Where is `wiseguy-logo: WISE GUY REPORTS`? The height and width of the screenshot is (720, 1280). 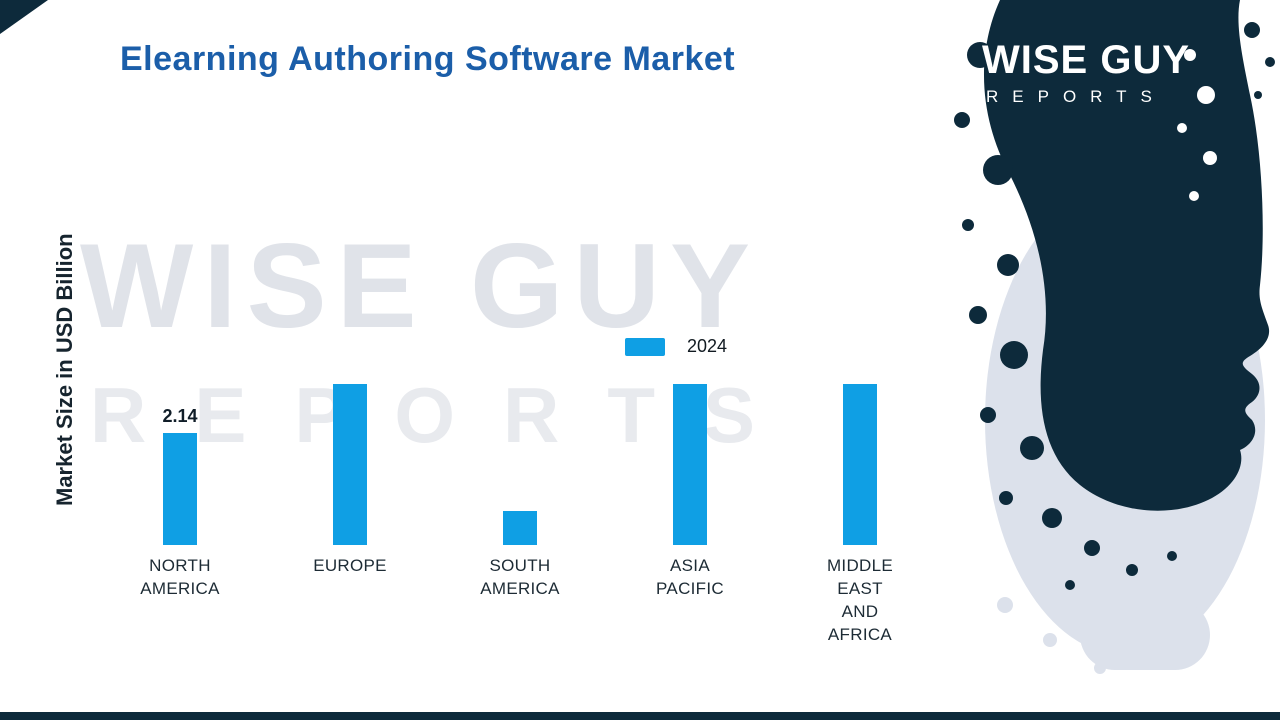
wiseguy-logo: WISE GUY REPORTS is located at coordinates (1086, 72).